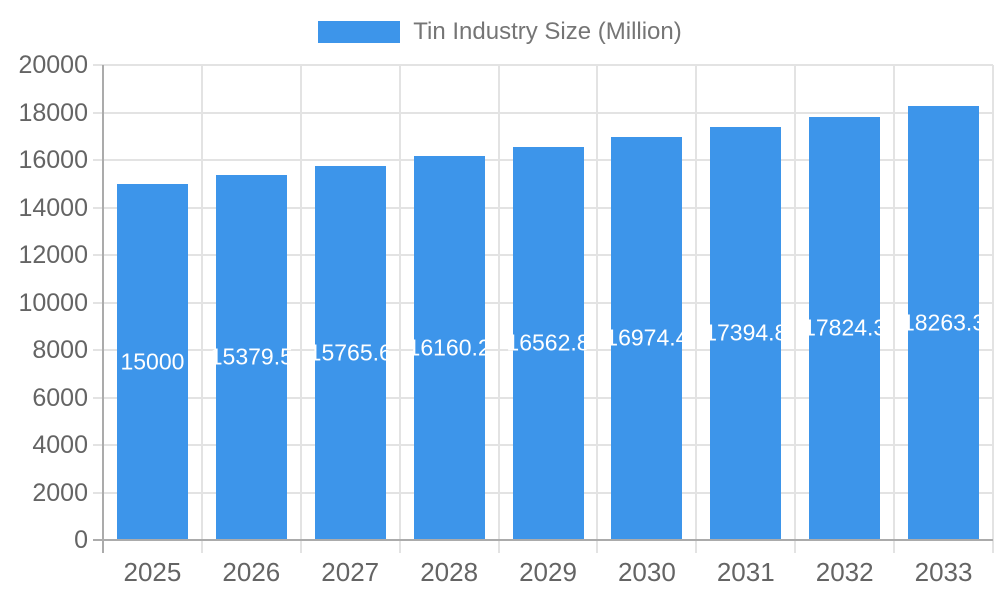 The height and width of the screenshot is (600, 1000). Describe the element at coordinates (53, 207) in the screenshot. I see `y-axis-tick-label: 14000` at that location.